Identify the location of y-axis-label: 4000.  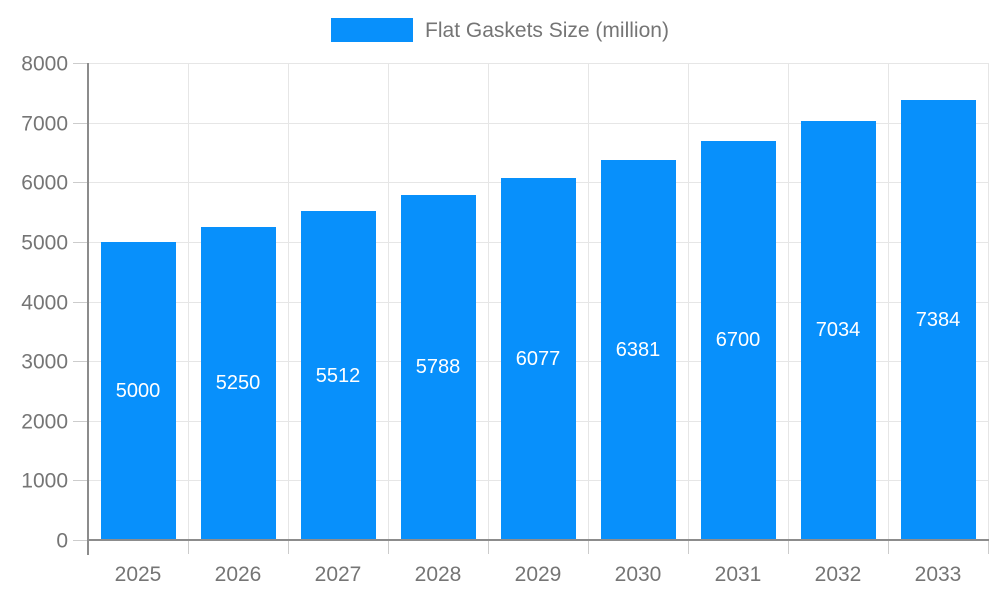
(44, 302).